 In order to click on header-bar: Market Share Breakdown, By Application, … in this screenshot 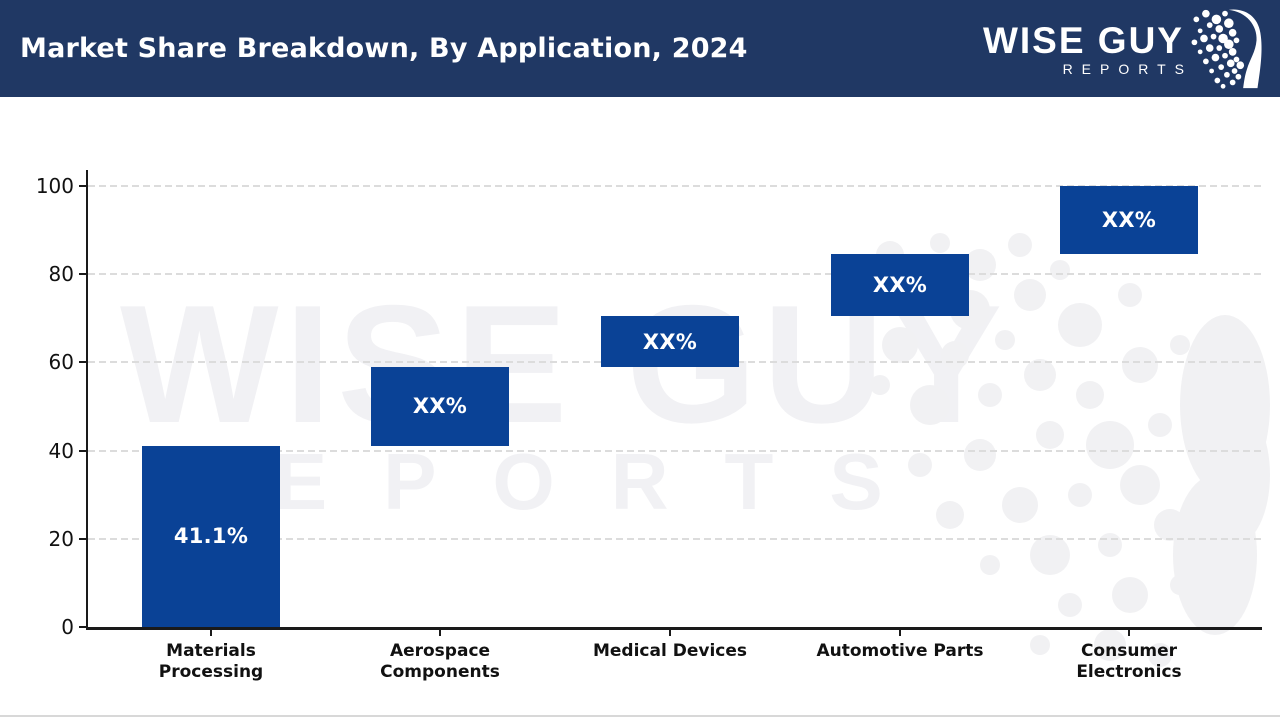, I will do `click(640, 48)`.